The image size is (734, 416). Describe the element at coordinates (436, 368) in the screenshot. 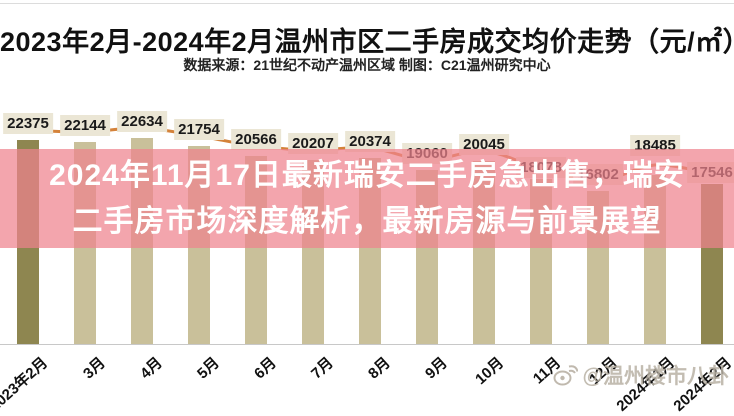

I see `x-axis-label-9月: 9月` at that location.